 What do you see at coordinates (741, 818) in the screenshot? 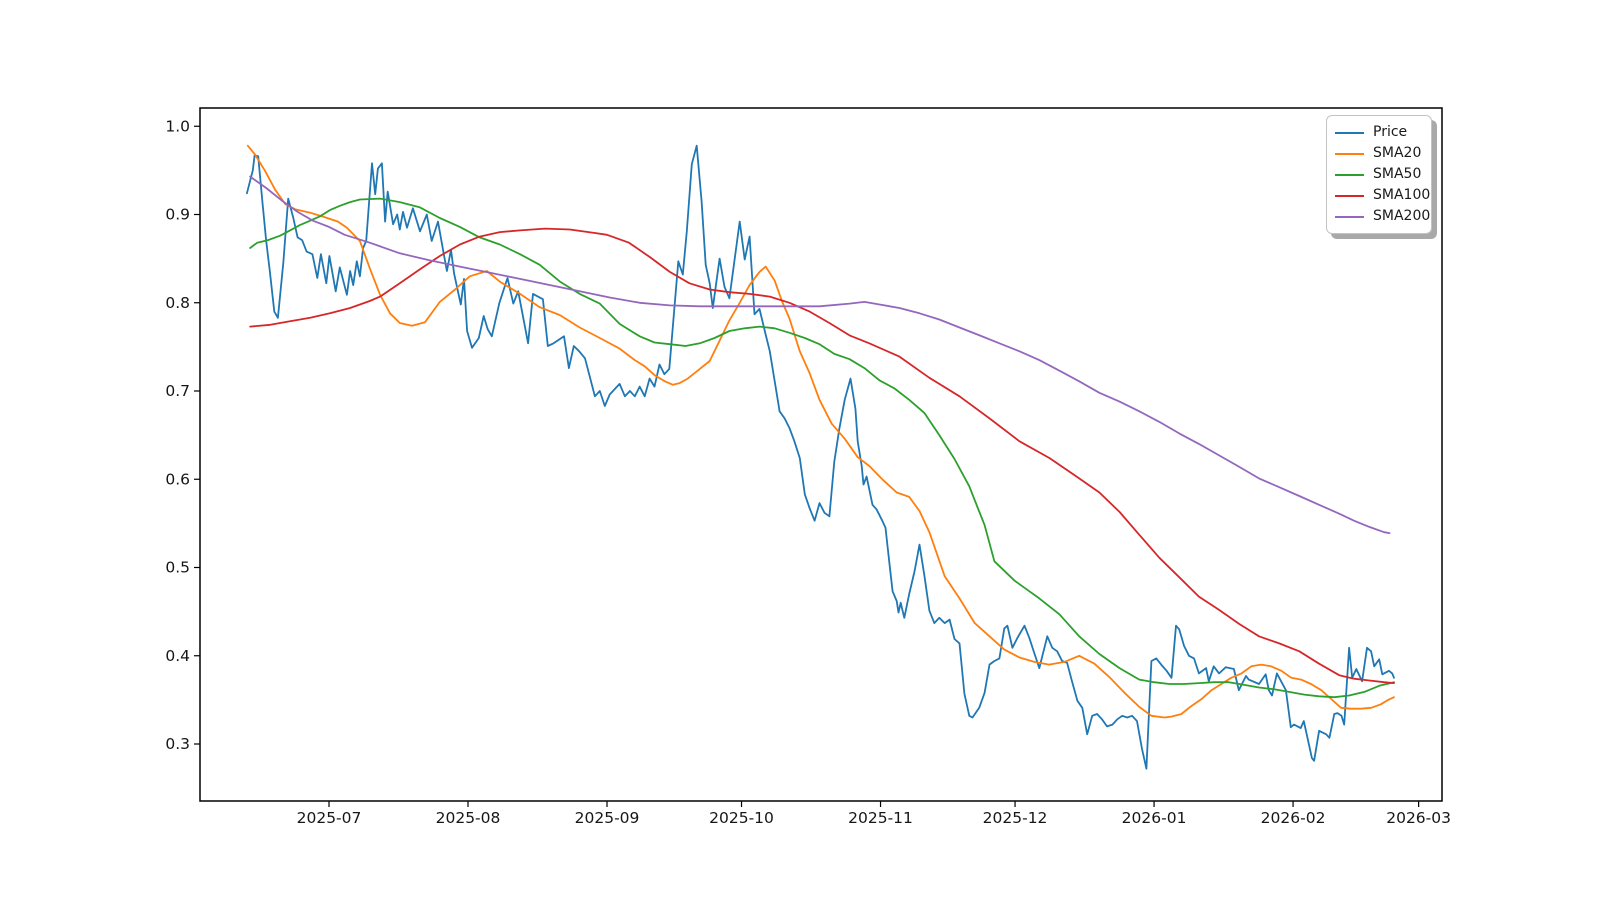
I see `x-tick-label: 2025-10` at bounding box center [741, 818].